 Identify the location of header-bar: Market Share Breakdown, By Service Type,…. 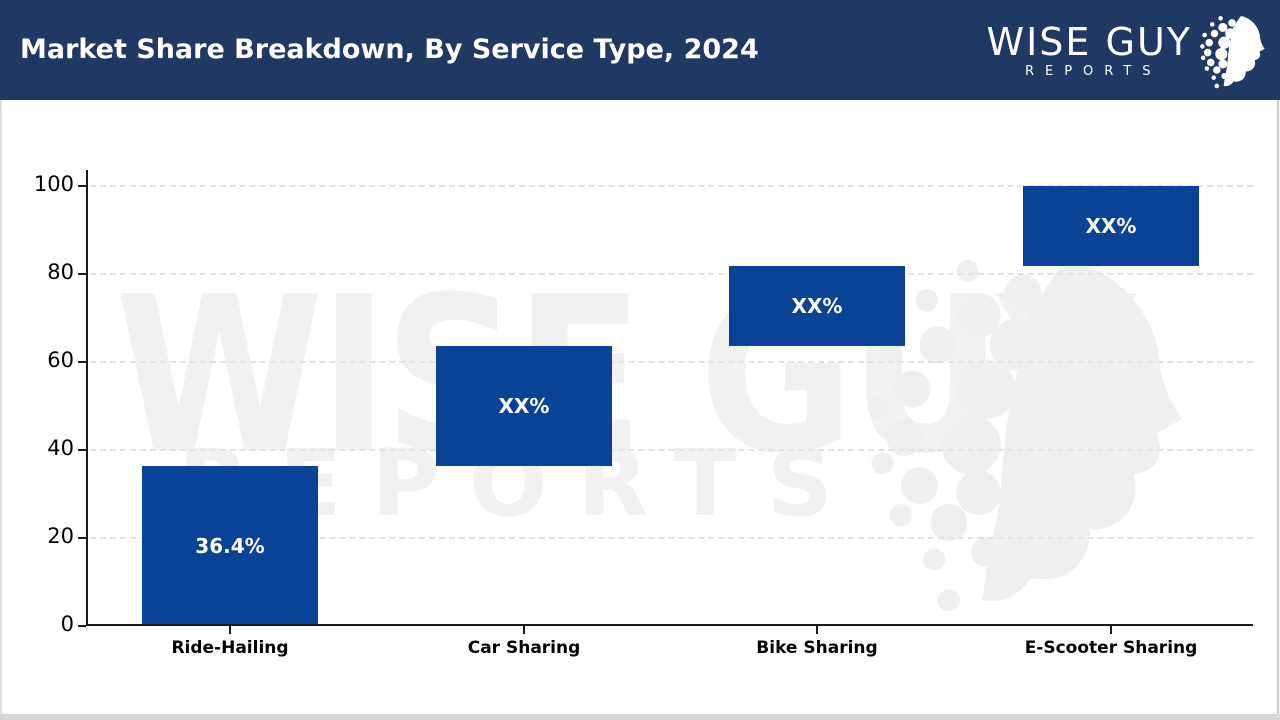
(640, 50).